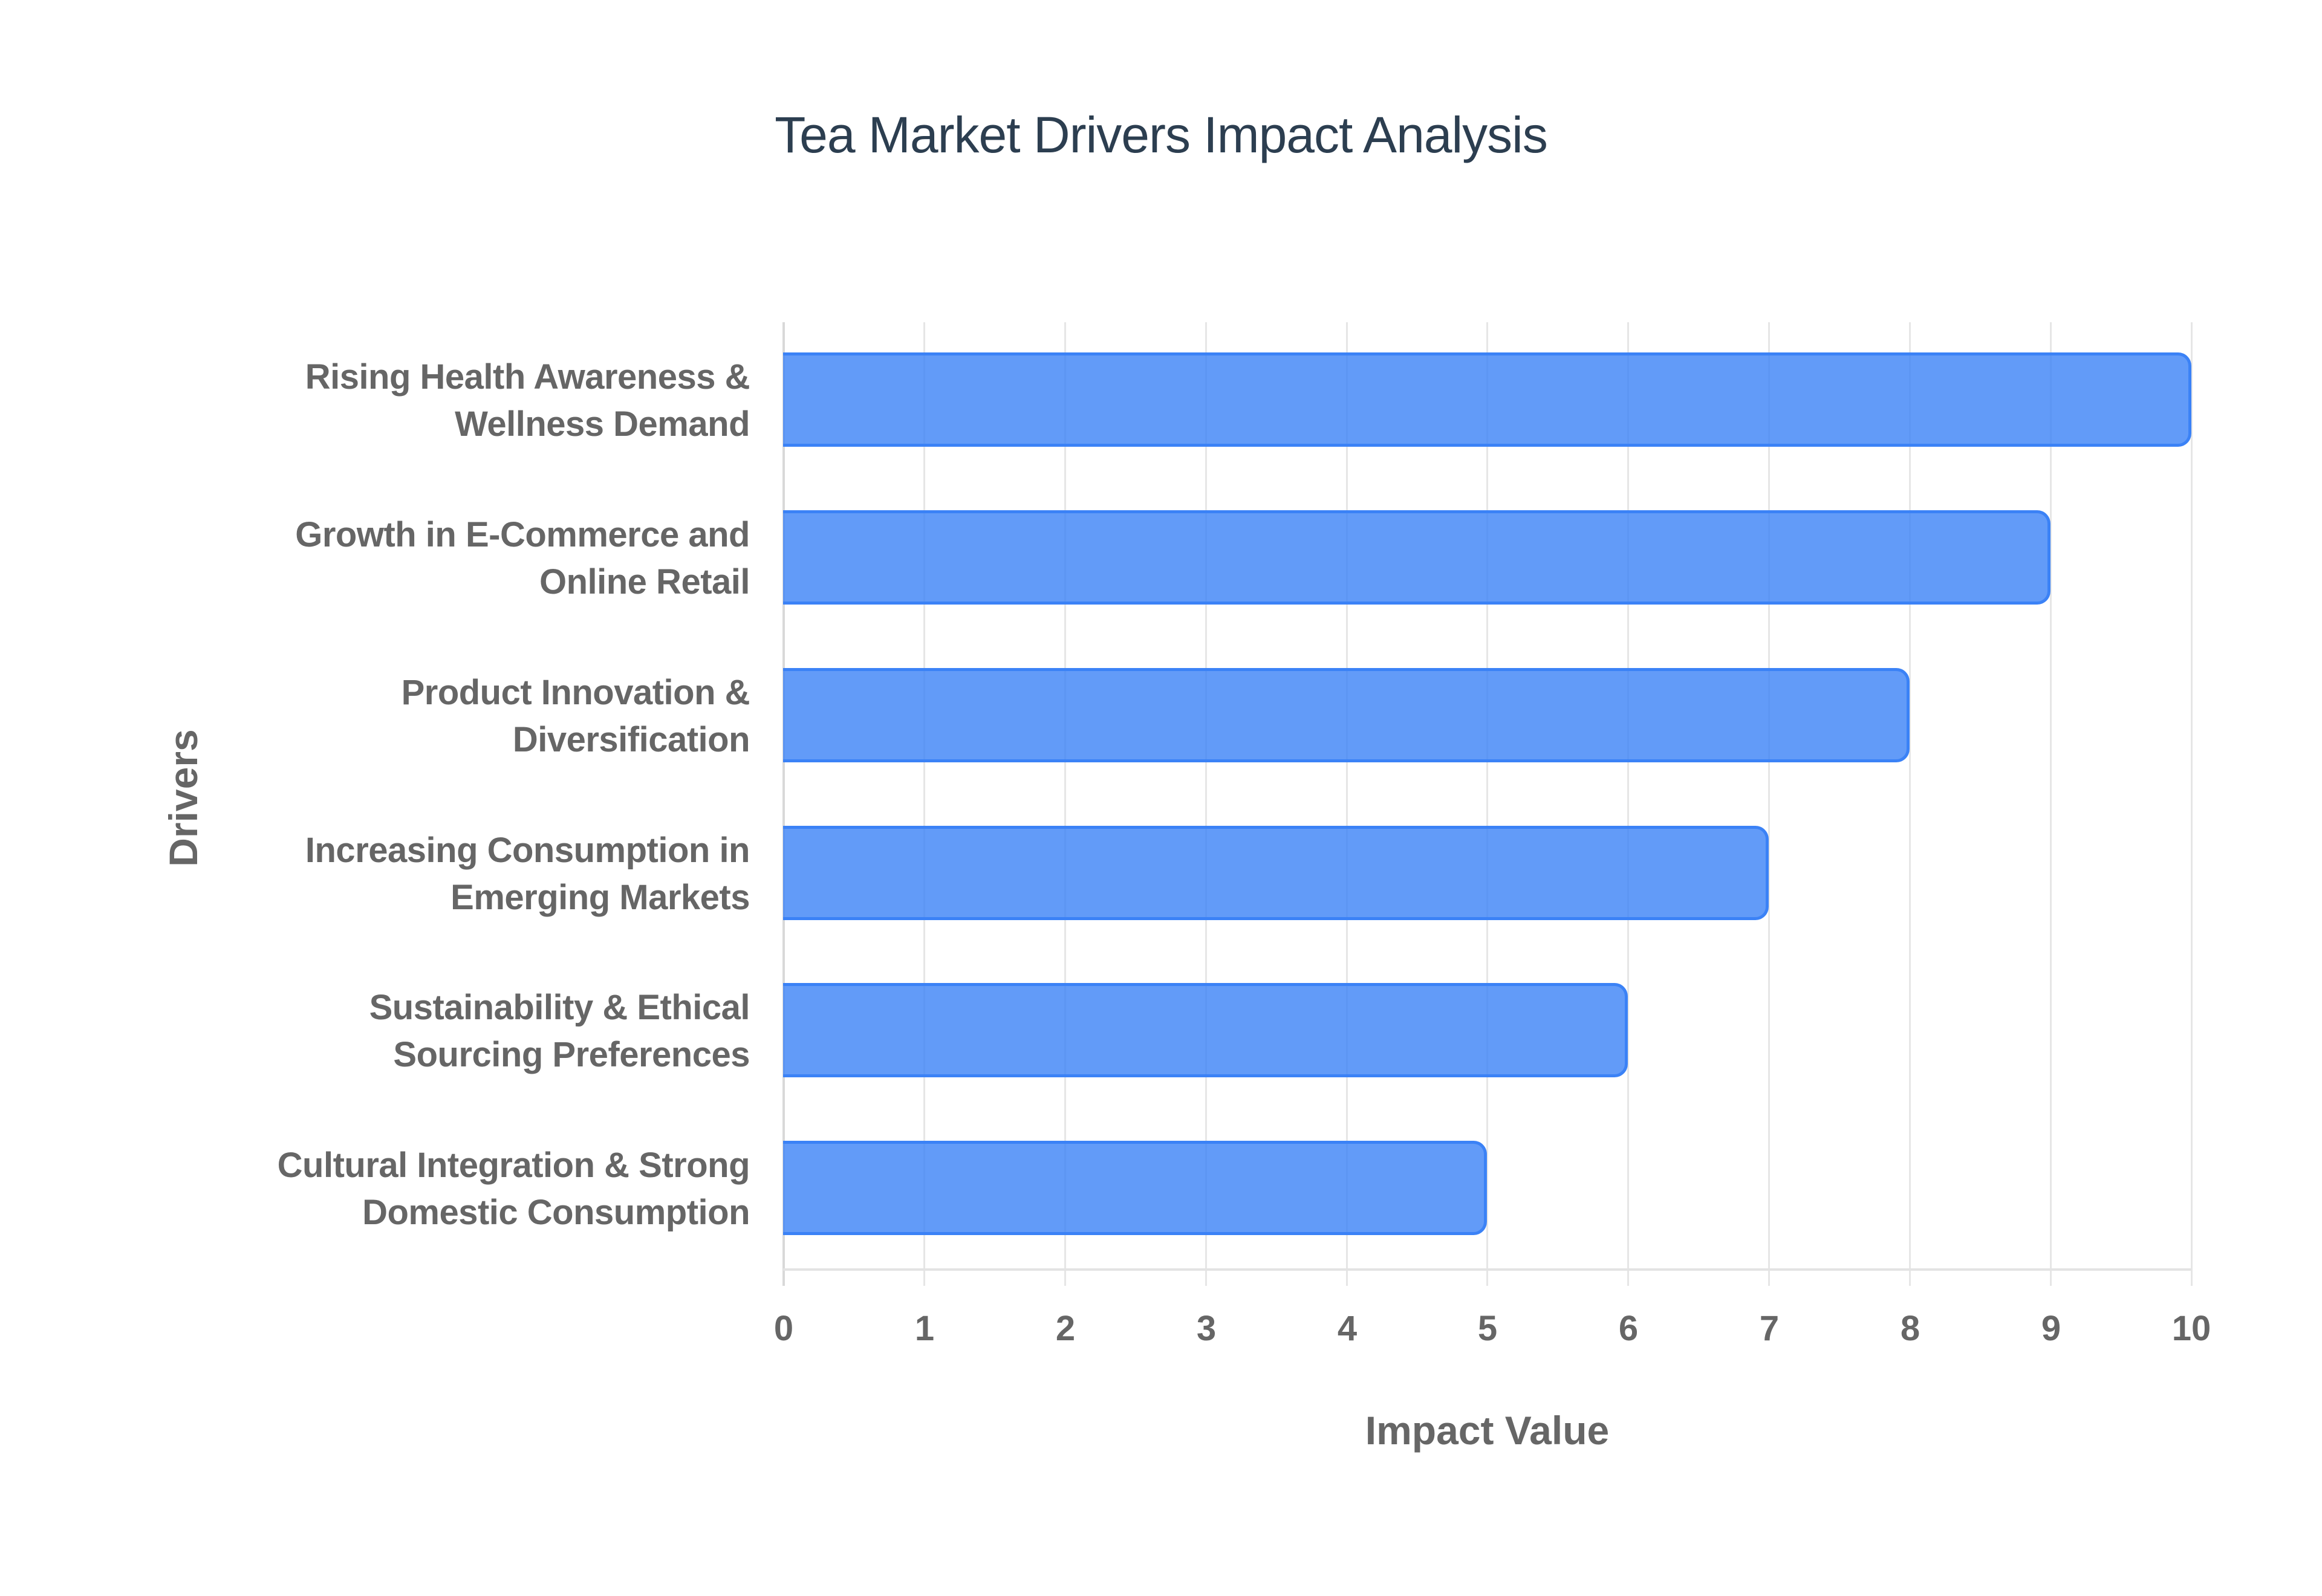  I want to click on y-label-line: Rising Health Awareness &, so click(527, 377).